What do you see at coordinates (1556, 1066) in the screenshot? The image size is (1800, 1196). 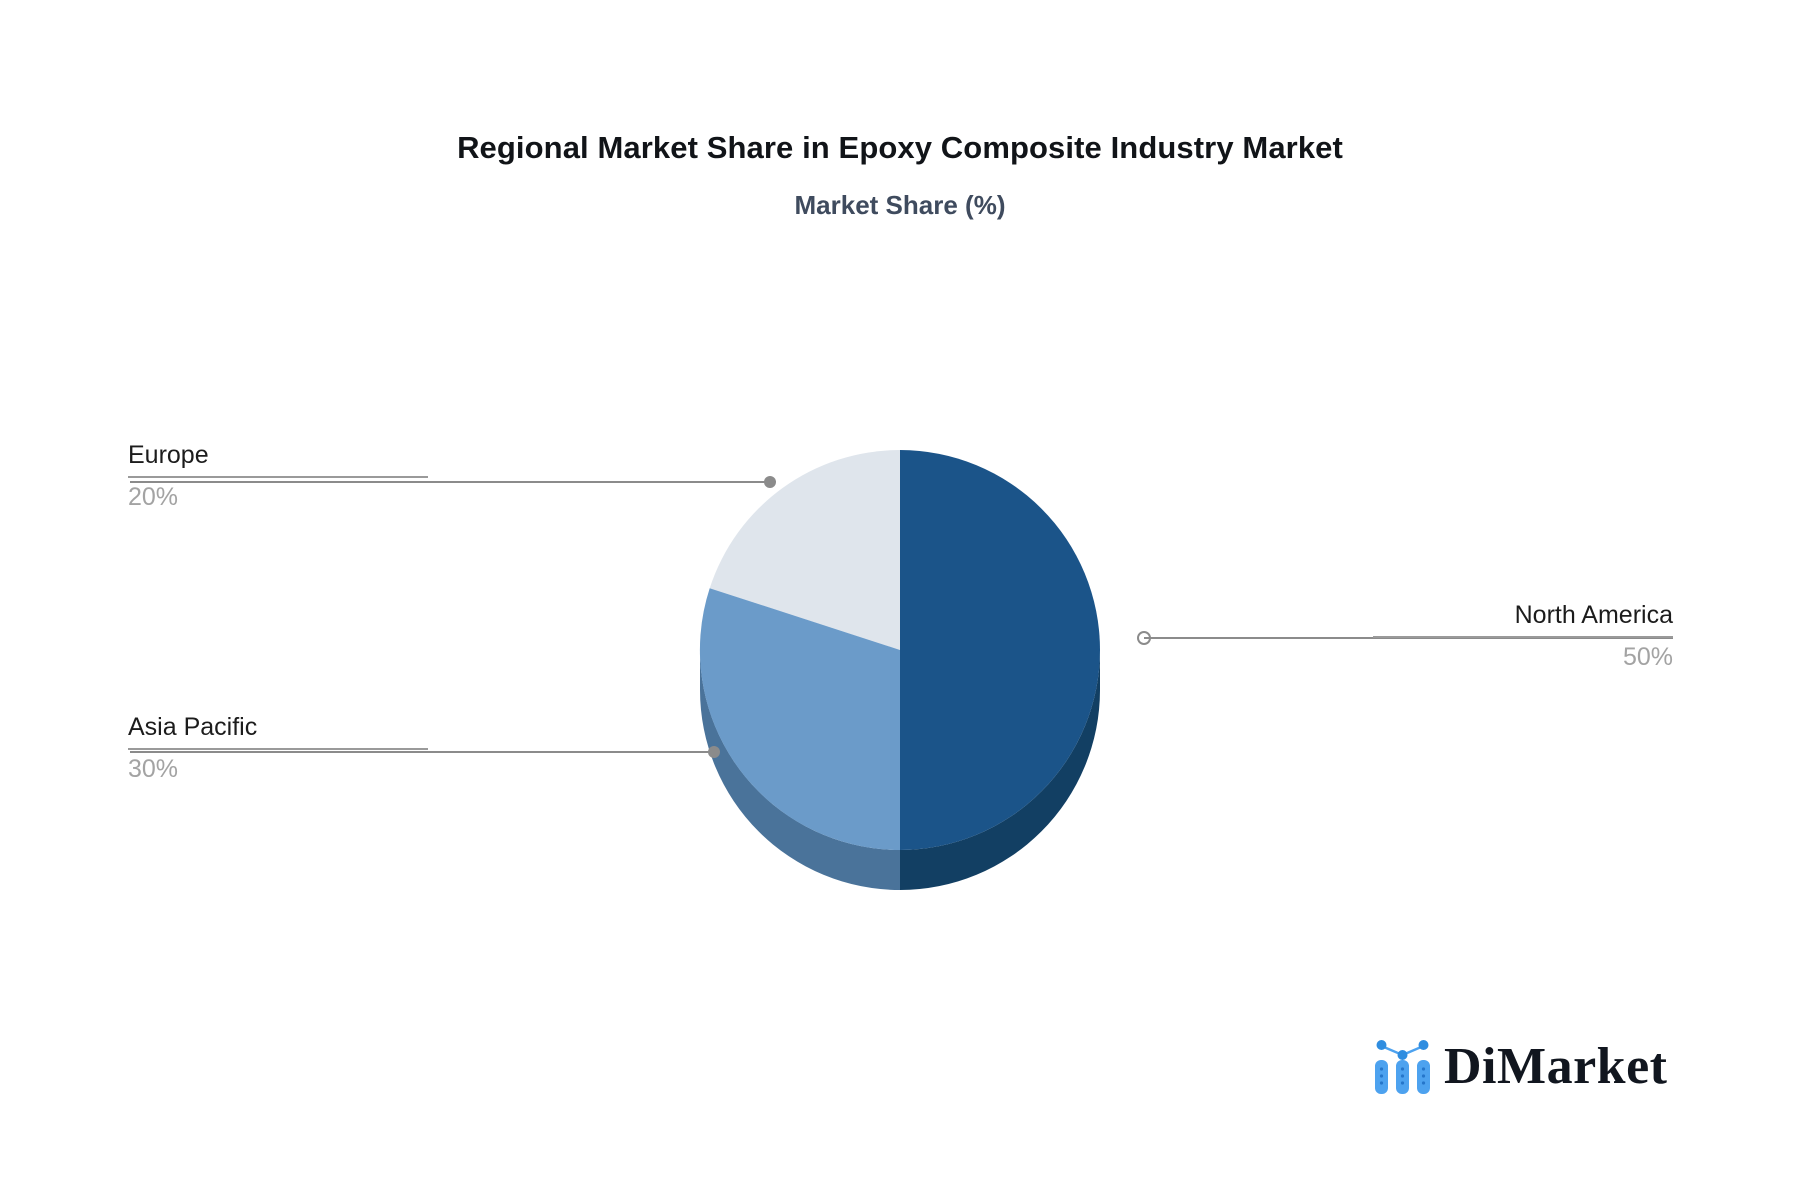 I see `brand-logo-text: DiMarket` at bounding box center [1556, 1066].